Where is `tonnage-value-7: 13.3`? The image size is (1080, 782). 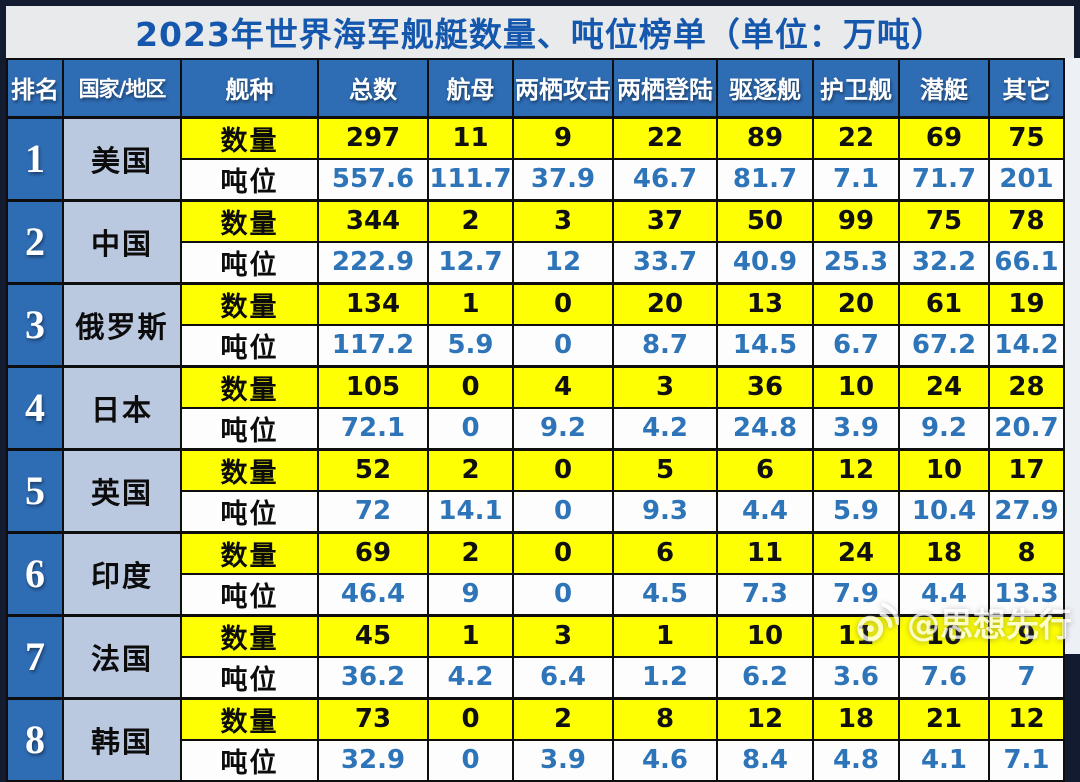
tonnage-value-7: 13.3 is located at coordinates (1026, 594).